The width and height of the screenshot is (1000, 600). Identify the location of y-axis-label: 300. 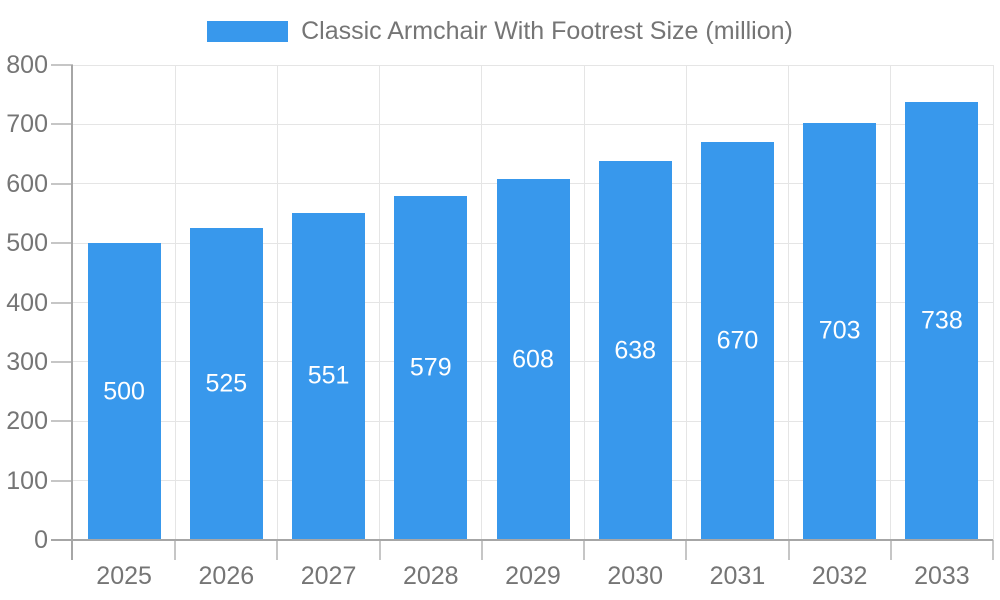
(27, 361).